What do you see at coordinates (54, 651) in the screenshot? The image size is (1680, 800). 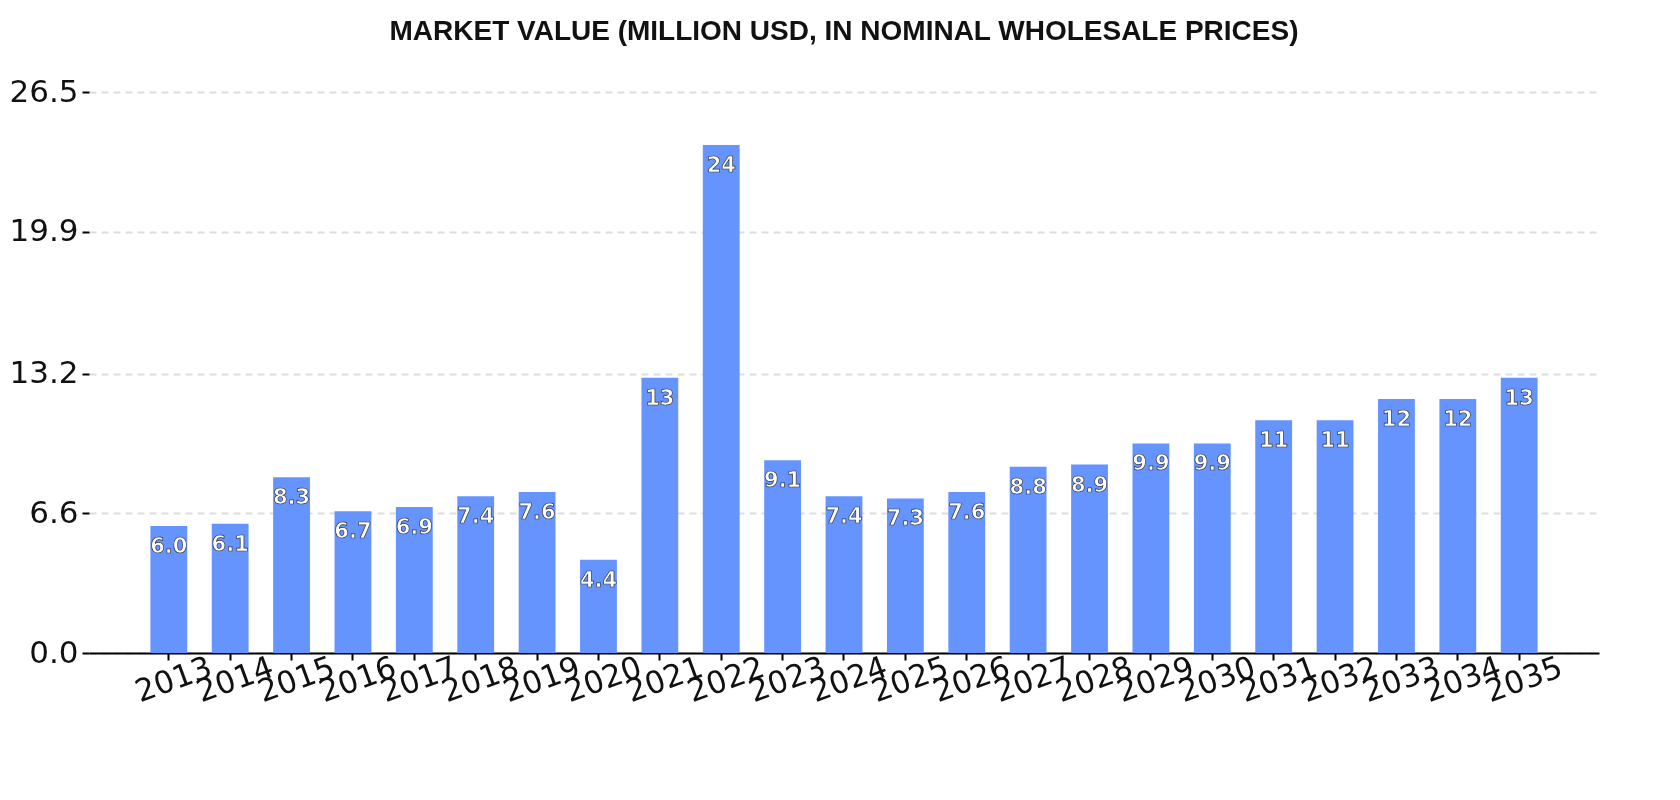 I see `y-tick-label: 0.0` at bounding box center [54, 651].